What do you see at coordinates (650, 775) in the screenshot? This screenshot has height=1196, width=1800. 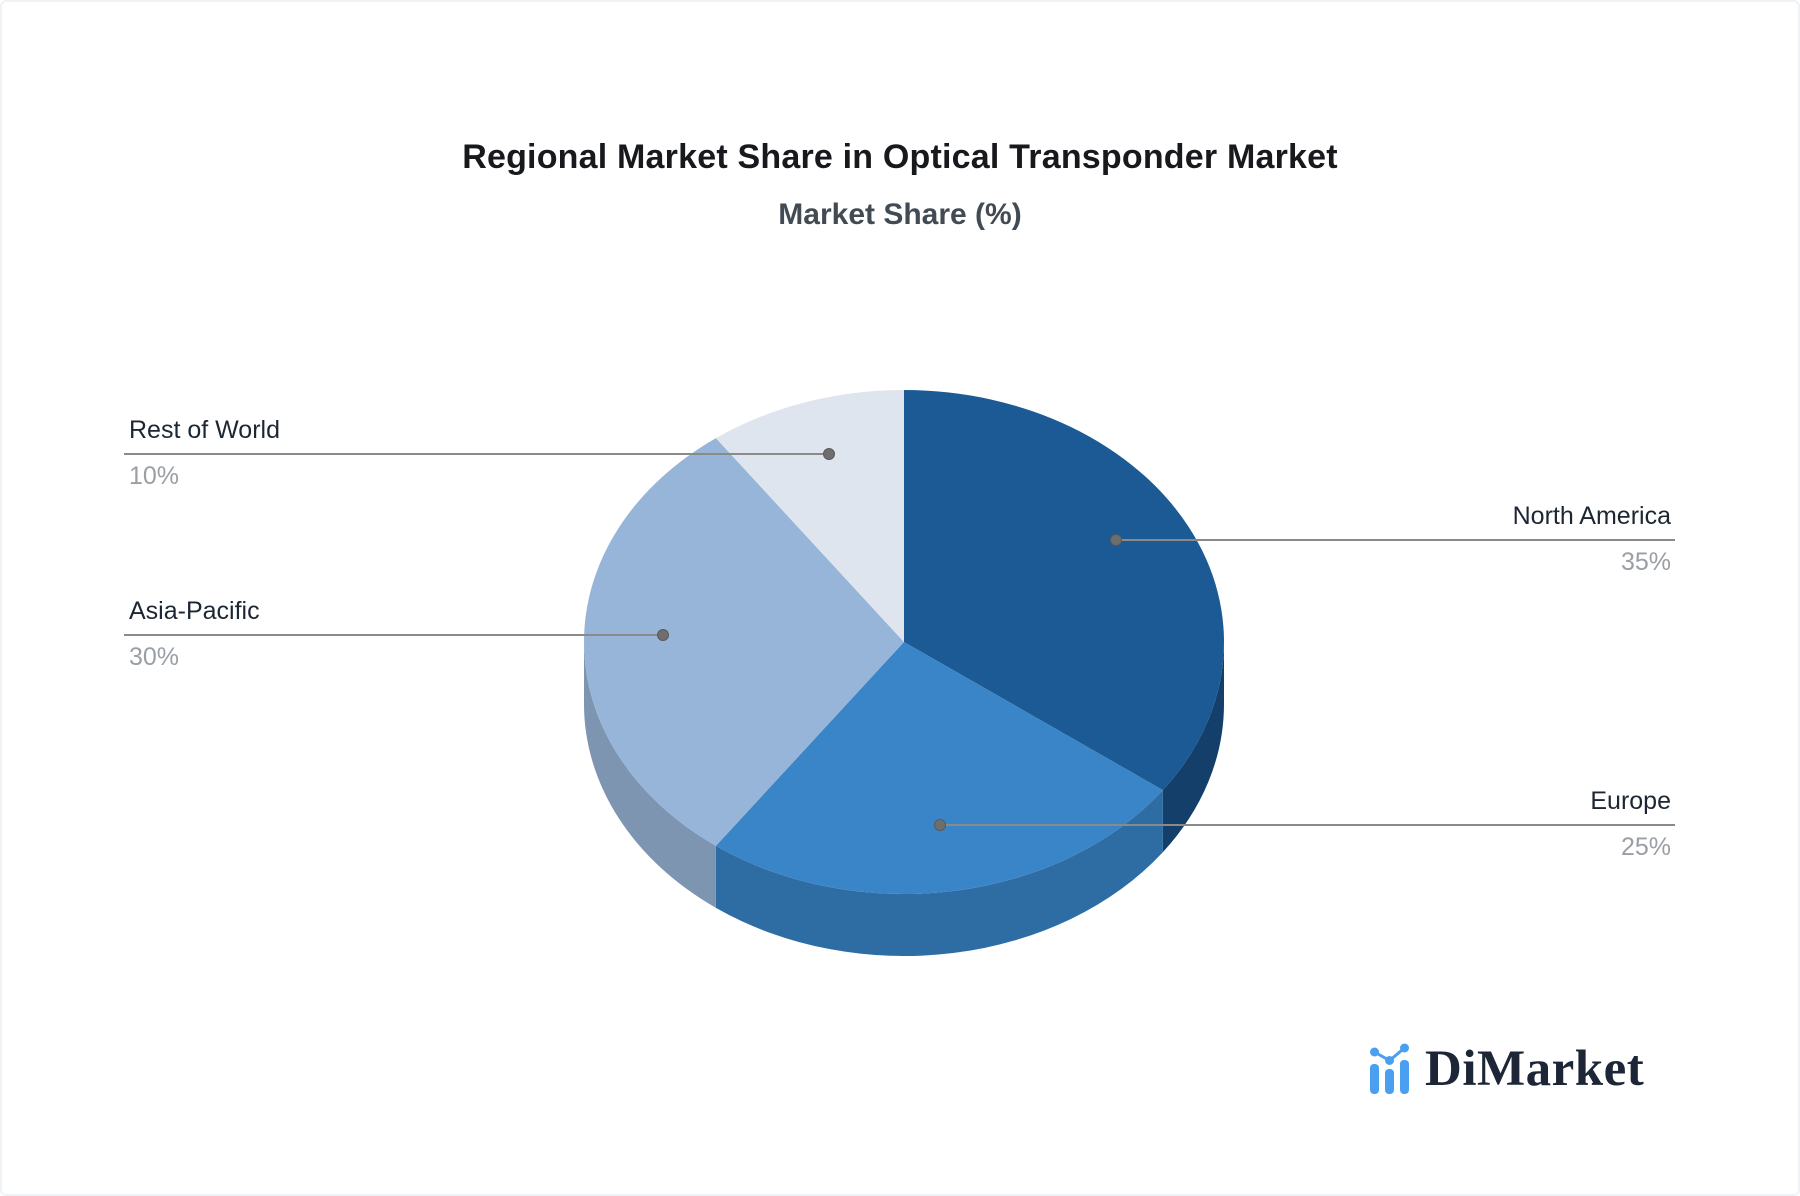 I see `pie-slice-side-asia-pacific` at bounding box center [650, 775].